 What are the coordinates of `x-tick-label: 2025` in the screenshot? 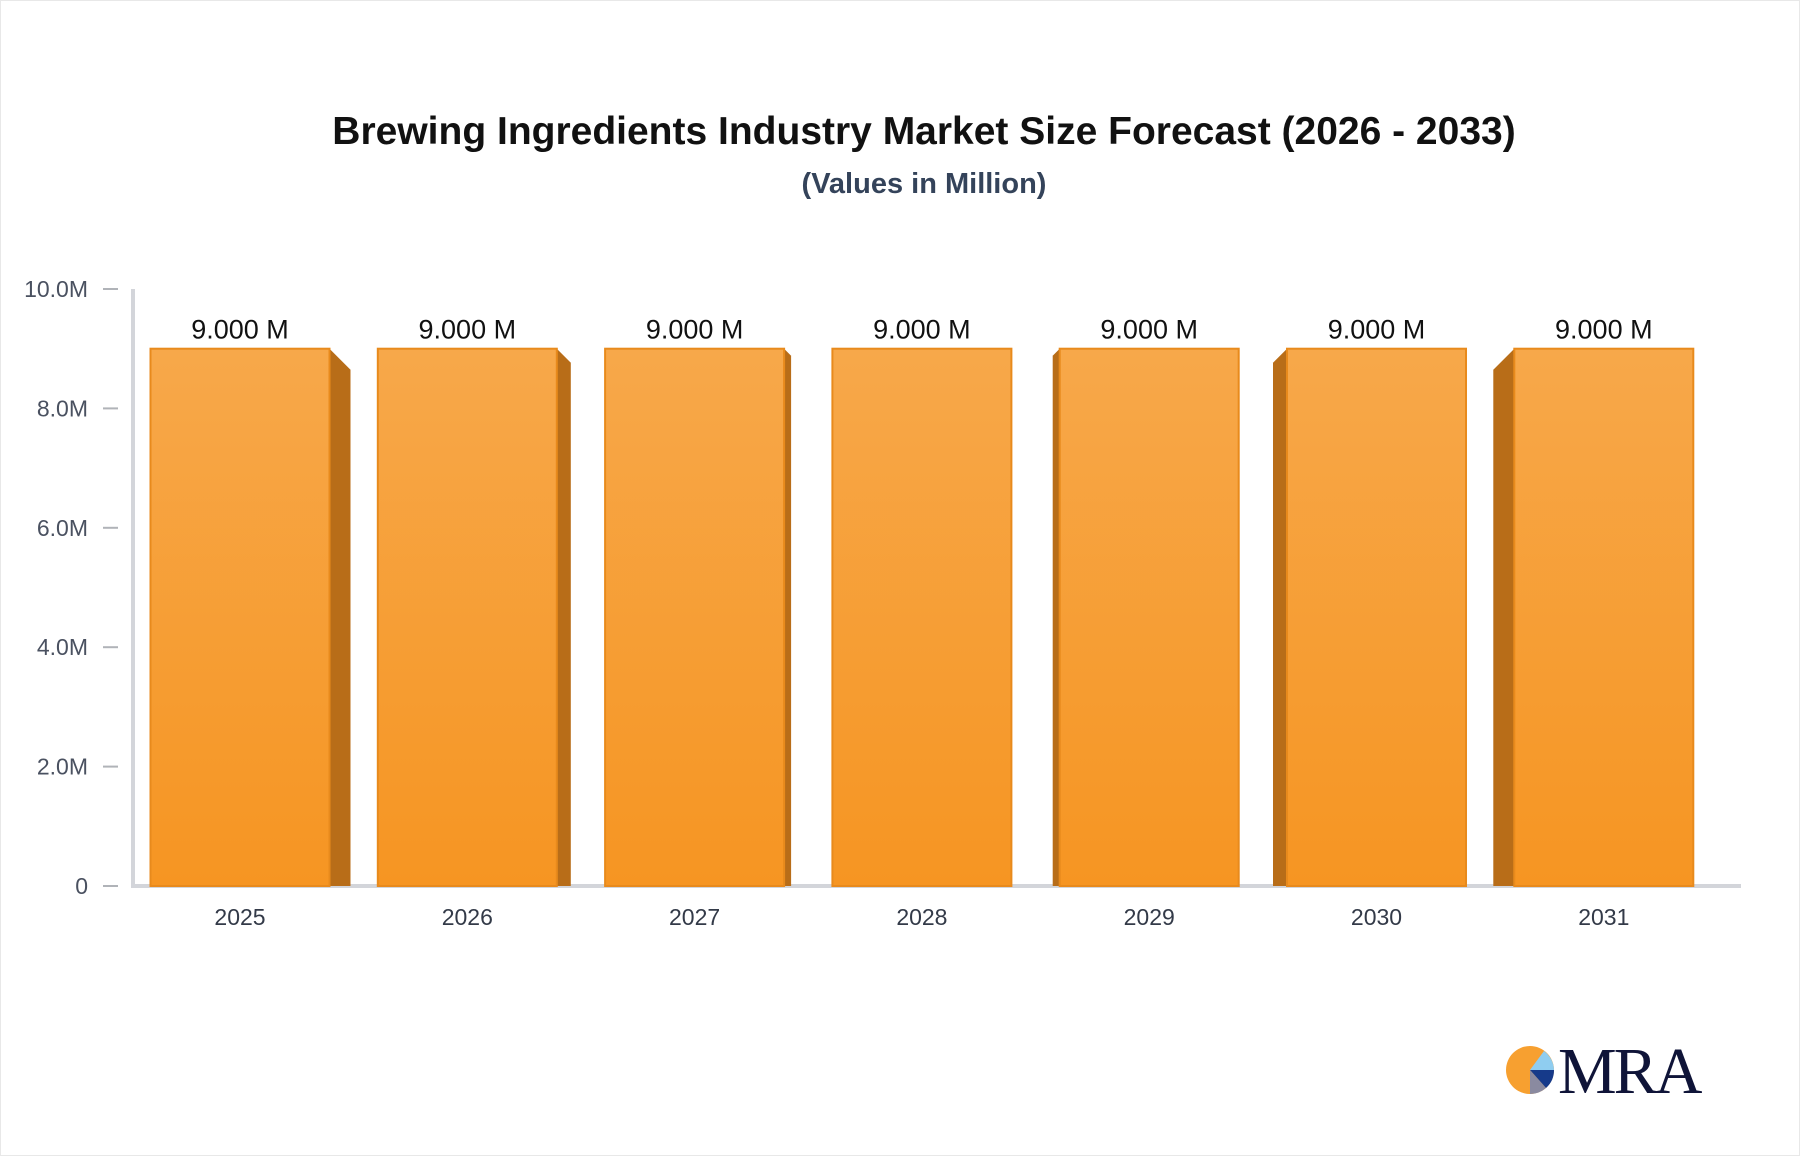 It's located at (239, 917).